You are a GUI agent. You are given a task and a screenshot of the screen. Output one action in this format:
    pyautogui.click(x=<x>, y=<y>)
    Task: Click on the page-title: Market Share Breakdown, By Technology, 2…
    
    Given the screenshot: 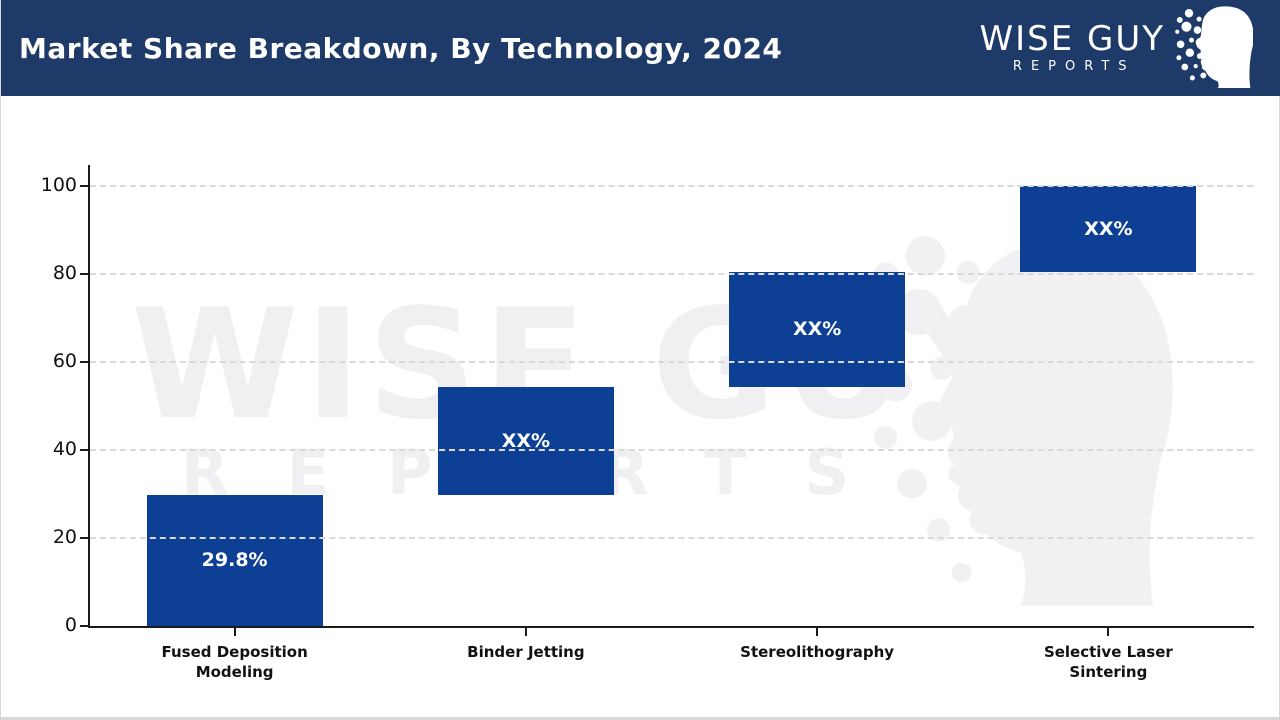 What is the action you would take?
    pyautogui.click(x=401, y=48)
    